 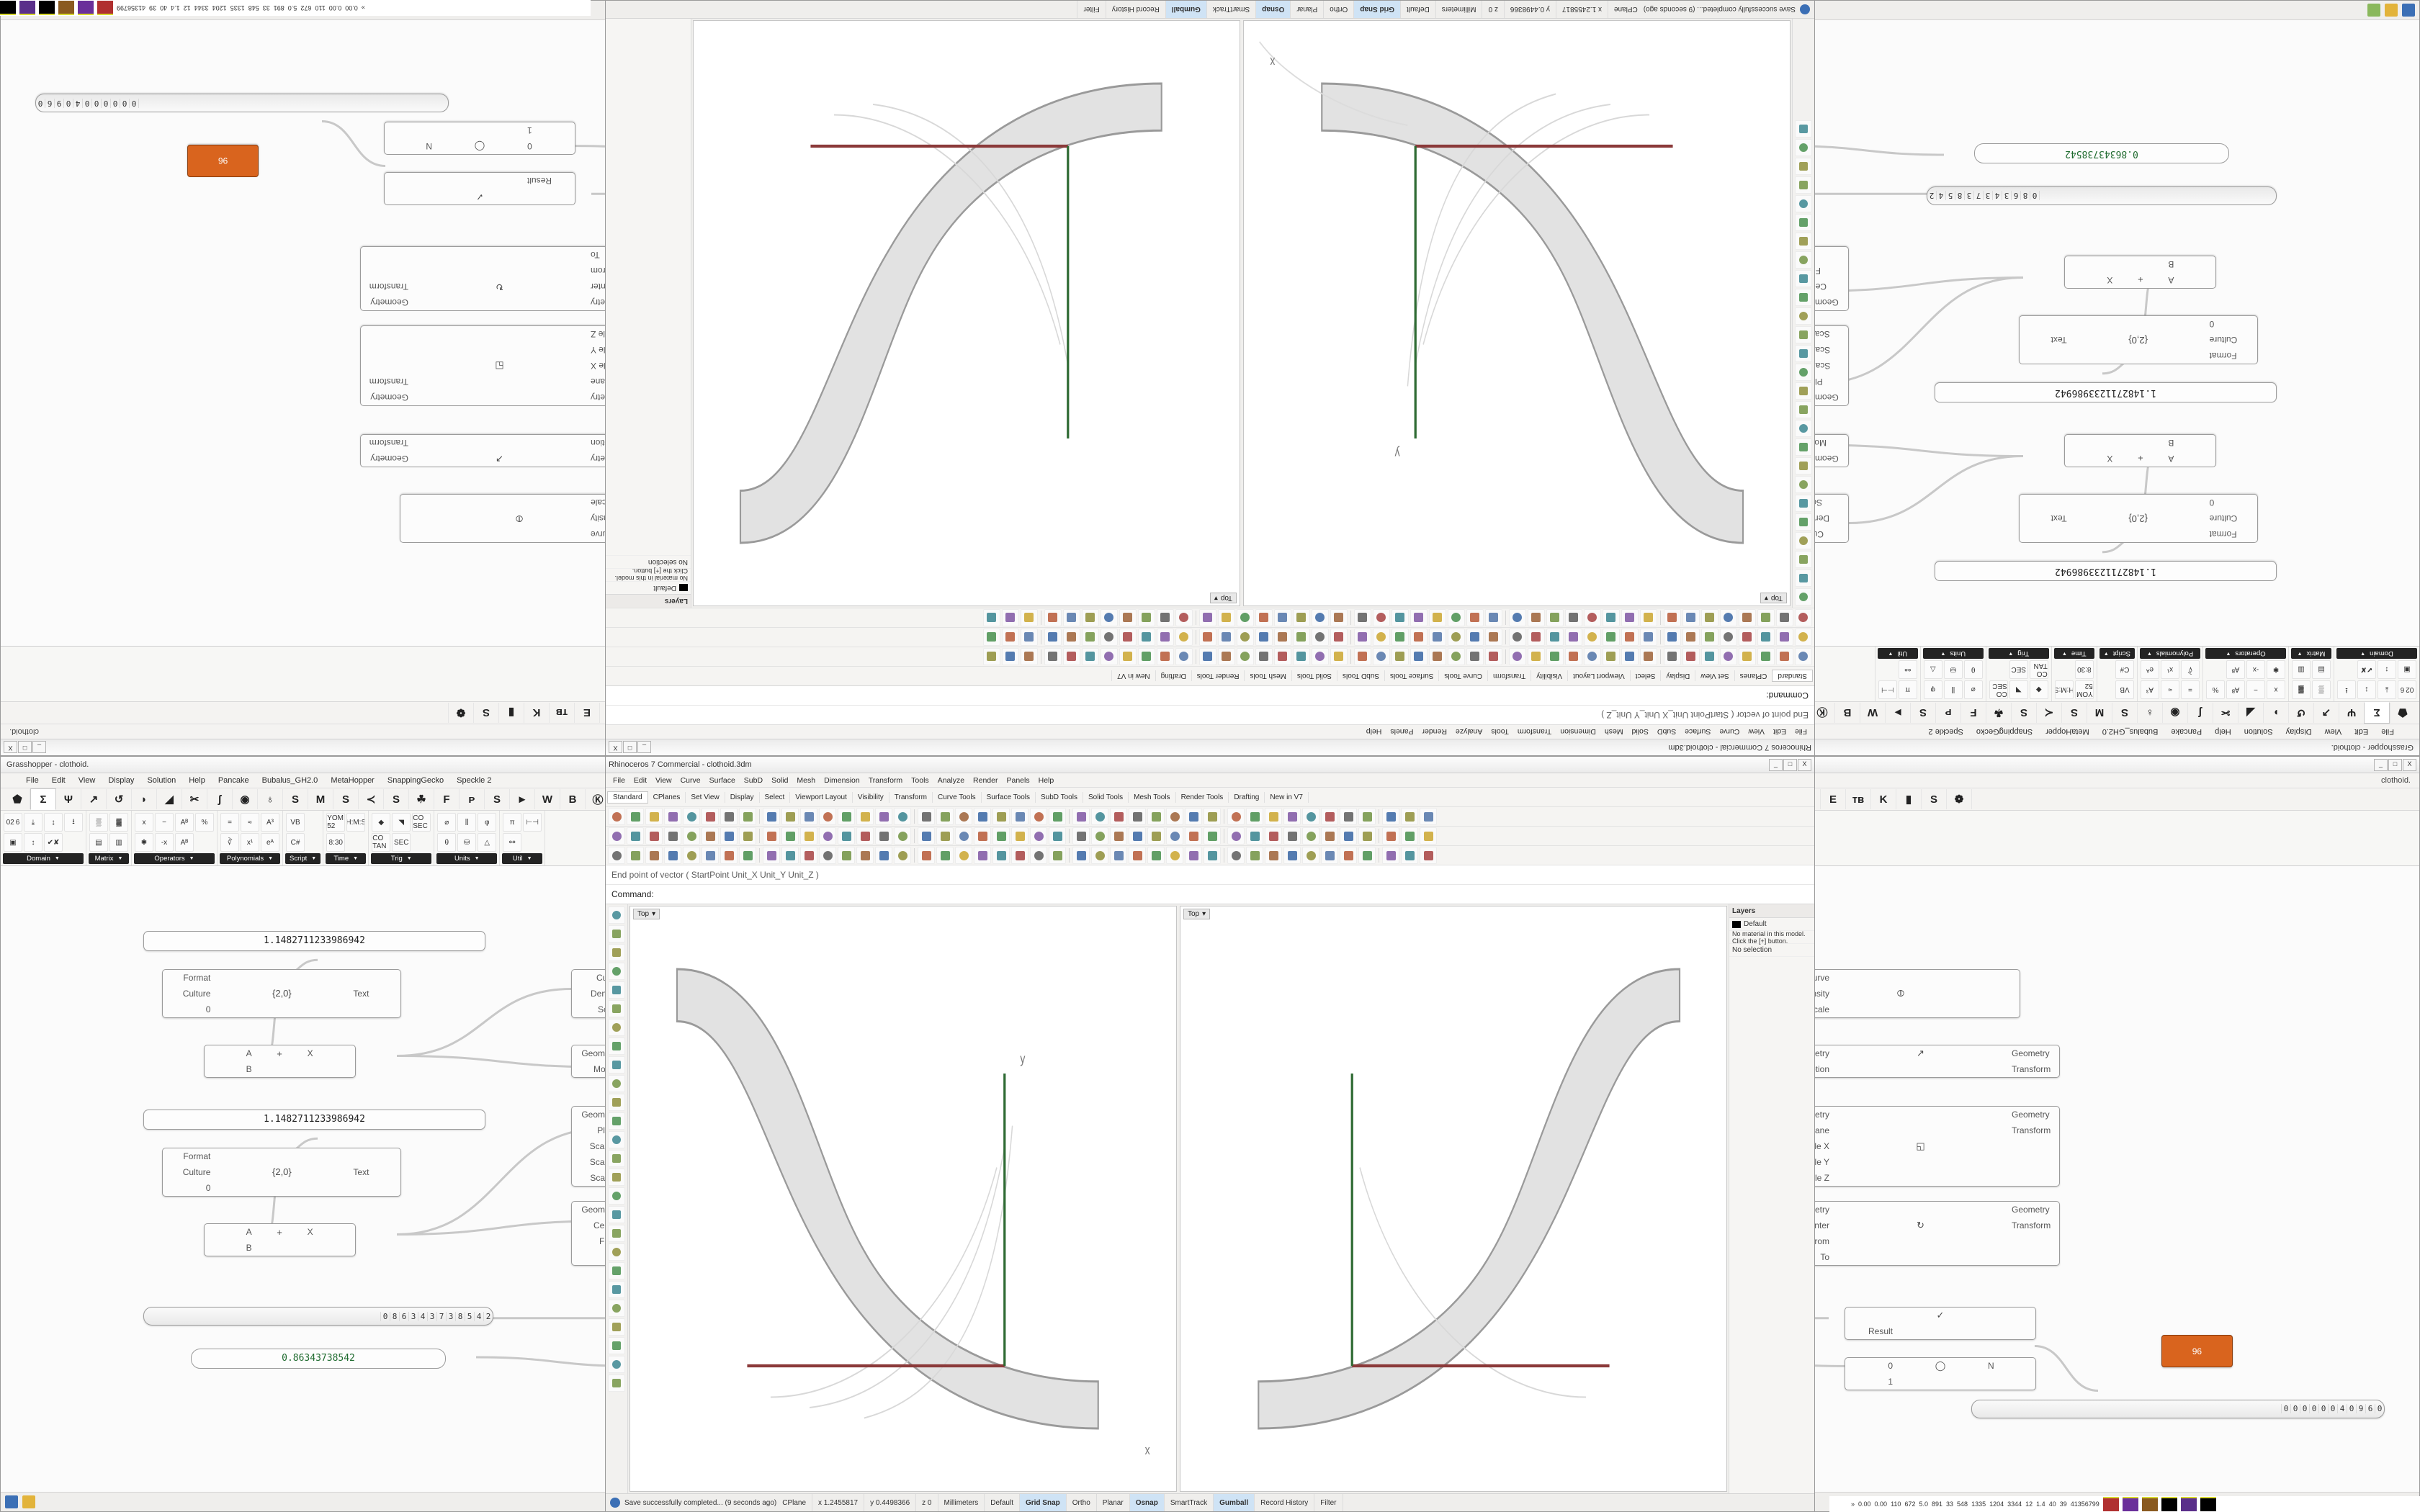 I want to click on gh-tab-s-tab-2: S, so click(x=346, y=799).